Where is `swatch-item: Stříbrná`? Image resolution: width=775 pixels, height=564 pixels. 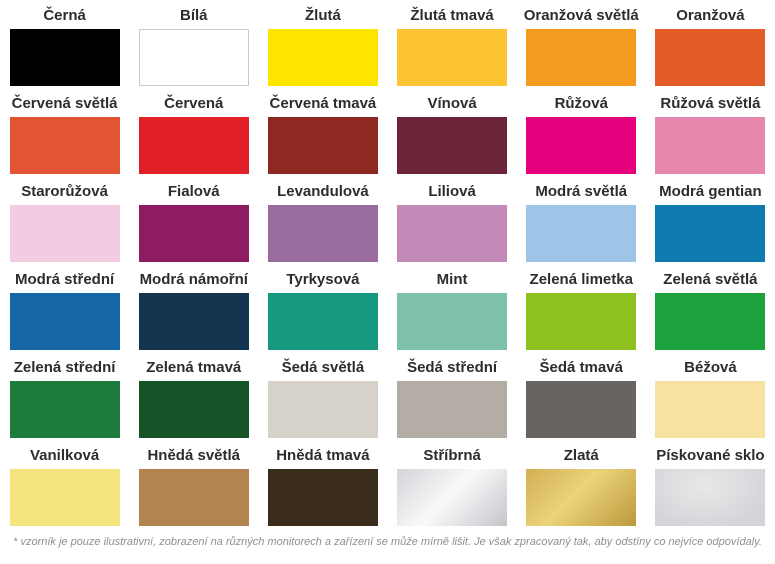 swatch-item: Stříbrná is located at coordinates (452, 484).